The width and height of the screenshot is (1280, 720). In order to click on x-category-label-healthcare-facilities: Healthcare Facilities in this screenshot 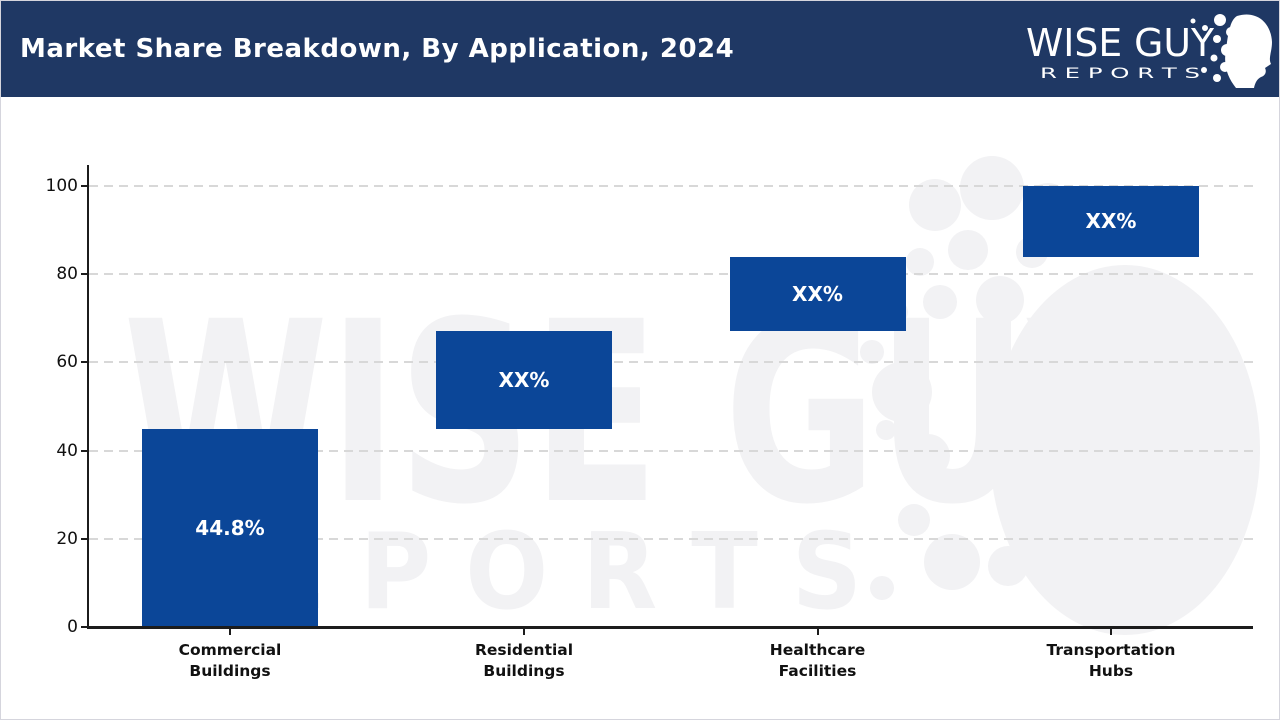, I will do `click(817, 660)`.